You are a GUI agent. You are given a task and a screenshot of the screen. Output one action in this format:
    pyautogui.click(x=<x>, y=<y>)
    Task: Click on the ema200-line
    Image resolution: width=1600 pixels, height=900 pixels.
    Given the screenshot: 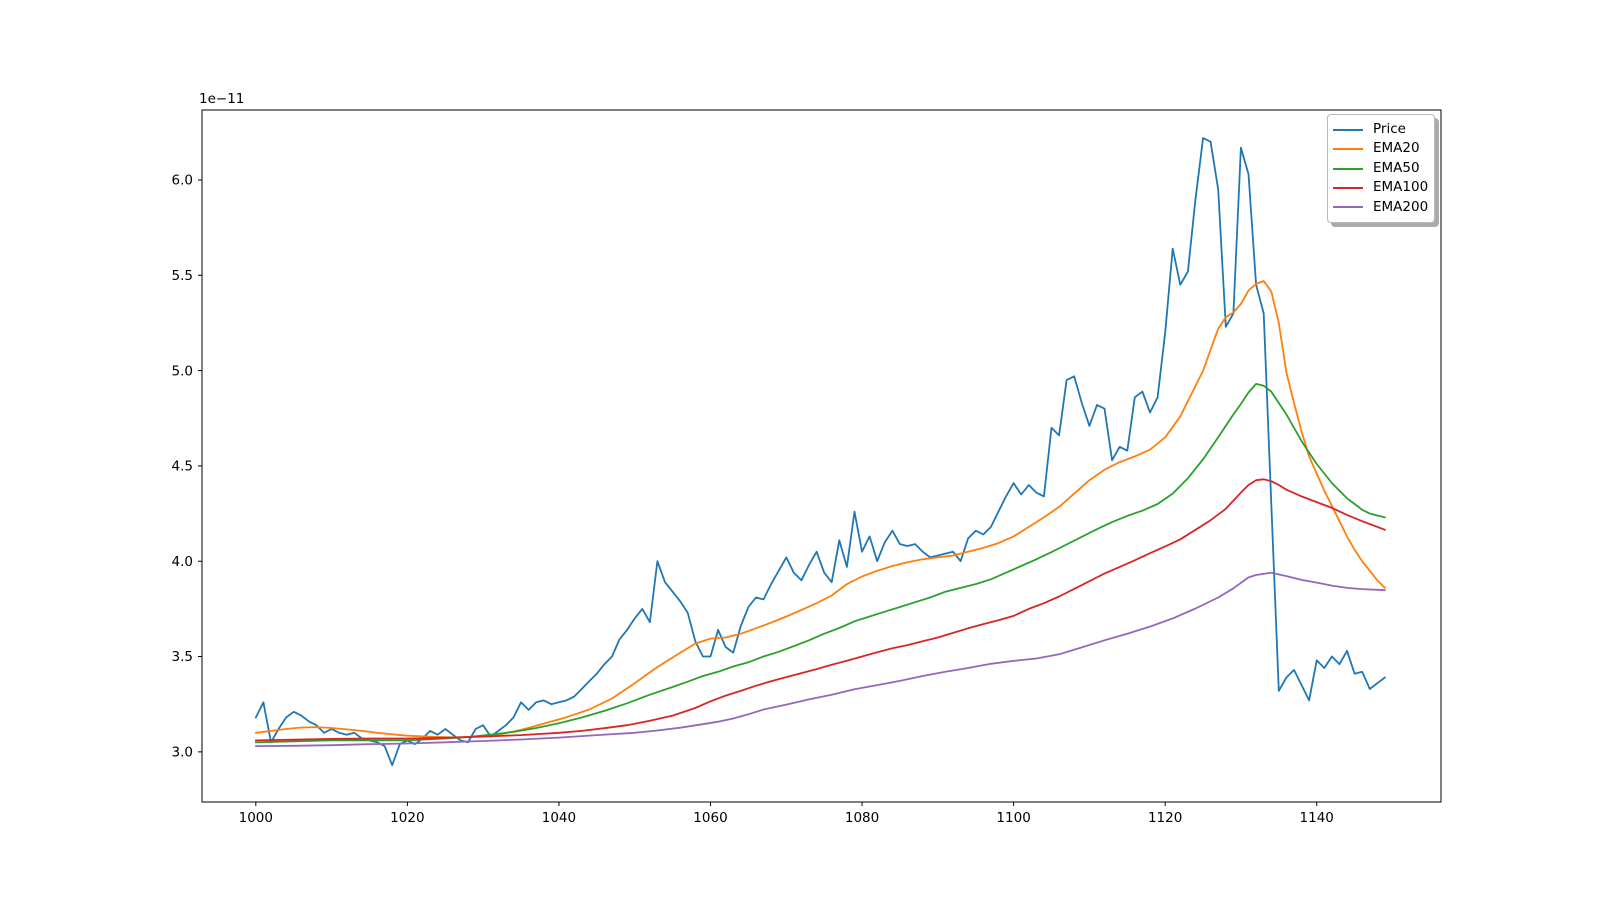 What is the action you would take?
    pyautogui.click(x=820, y=659)
    